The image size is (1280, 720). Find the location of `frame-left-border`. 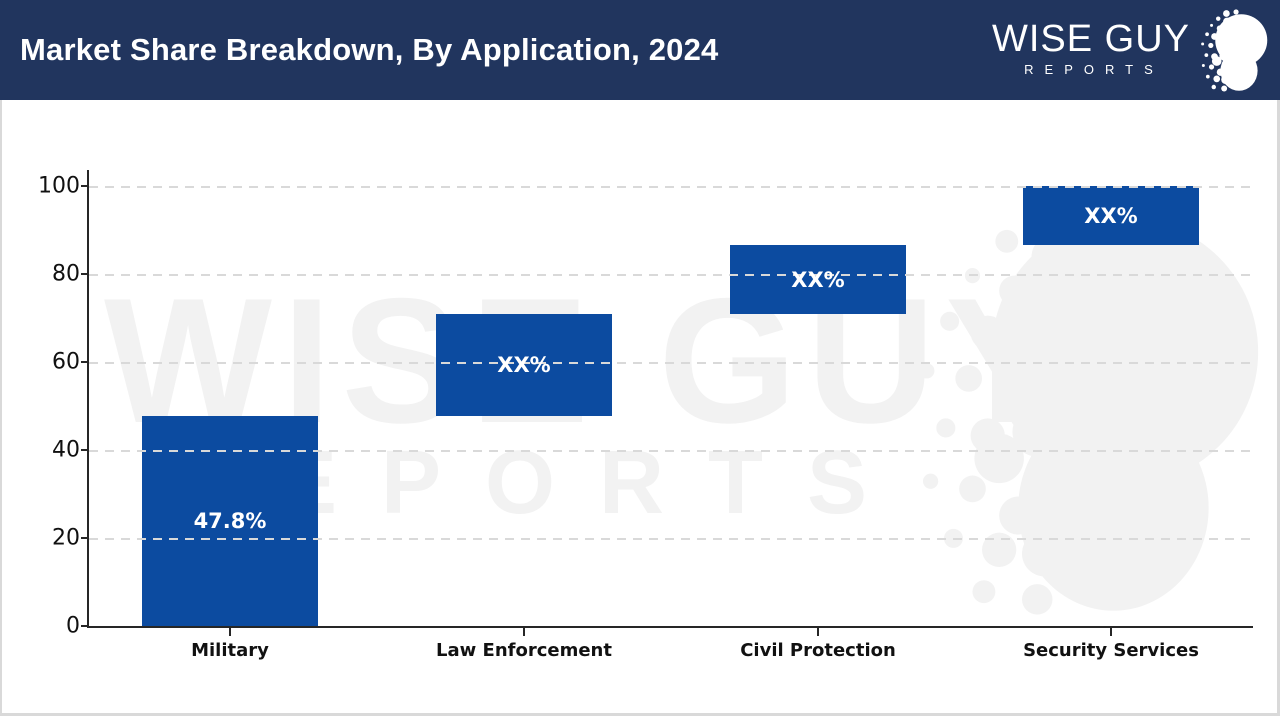

frame-left-border is located at coordinates (1, 408).